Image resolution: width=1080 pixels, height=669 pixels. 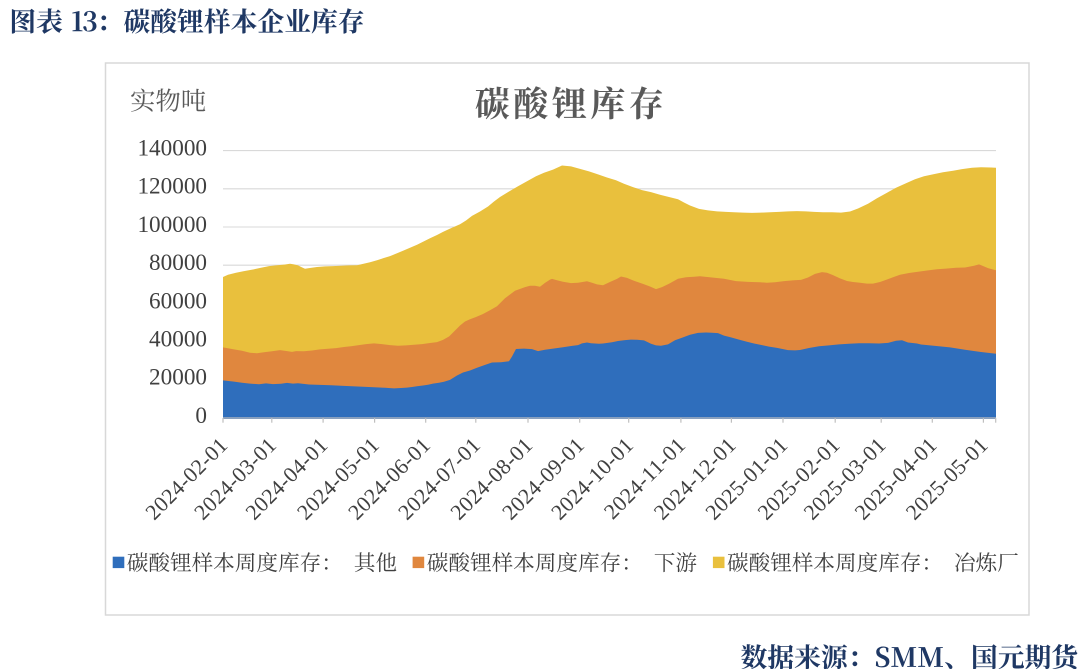 I want to click on svg-text: 60000, so click(x=178, y=301).